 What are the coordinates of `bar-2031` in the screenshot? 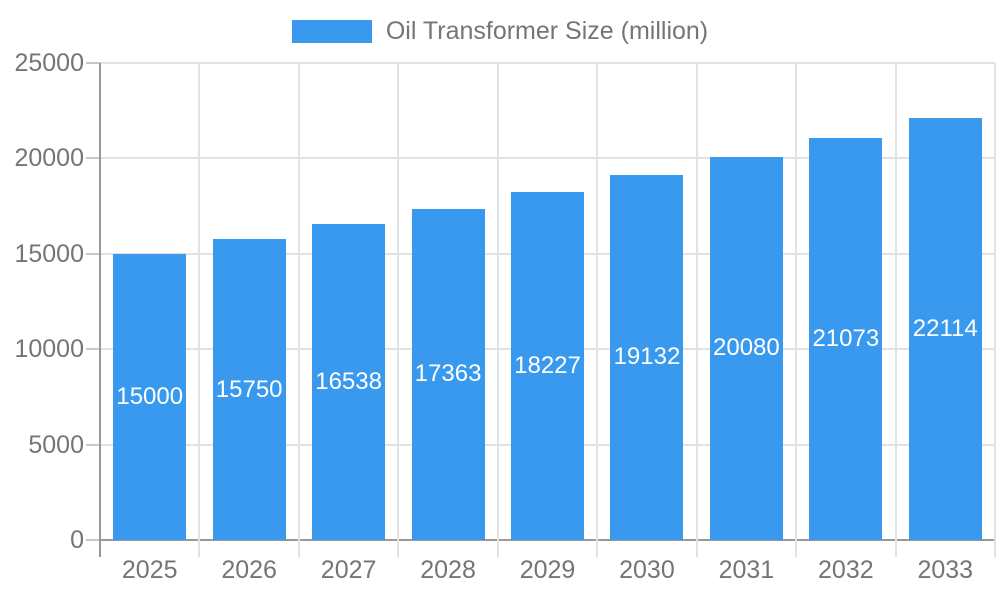 It's located at (746, 348).